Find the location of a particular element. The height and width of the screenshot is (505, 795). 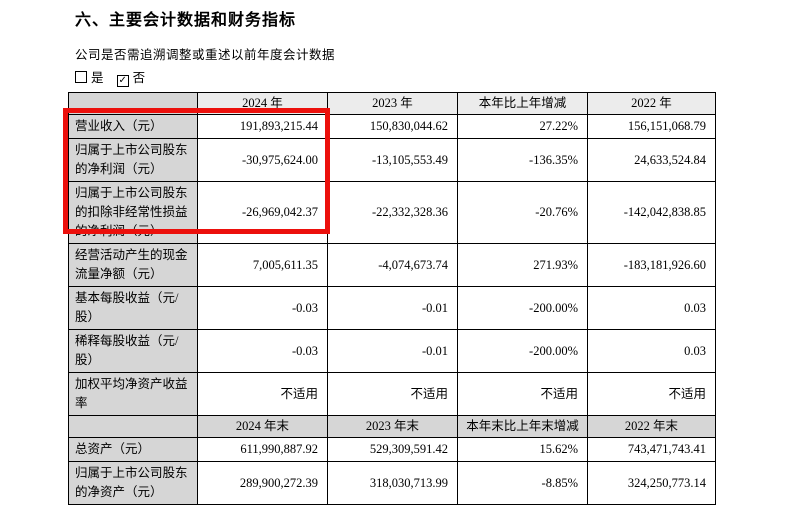

row-label: 经营活动产生的现金流量净额（元） is located at coordinates (133, 265).